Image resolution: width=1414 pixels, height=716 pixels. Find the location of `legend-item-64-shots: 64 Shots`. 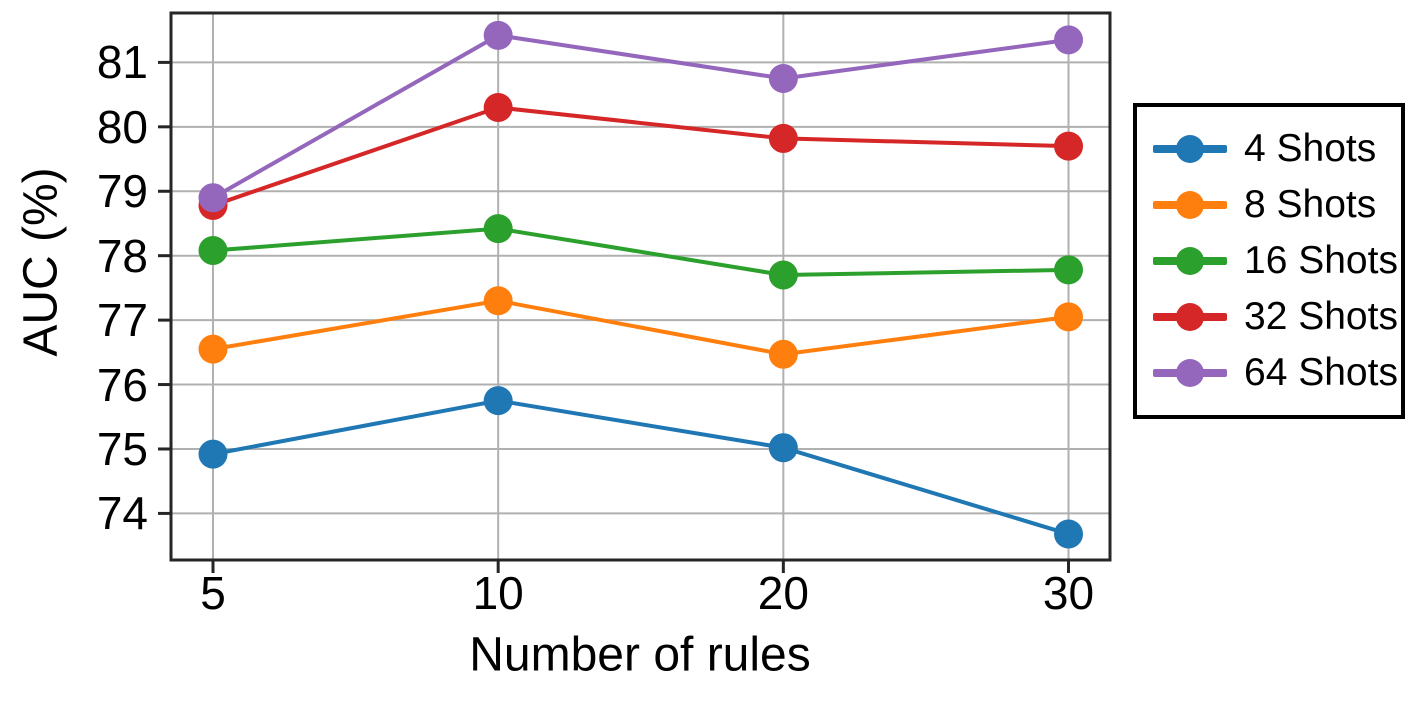

legend-item-64-shots: 64 Shots is located at coordinates (1269, 373).